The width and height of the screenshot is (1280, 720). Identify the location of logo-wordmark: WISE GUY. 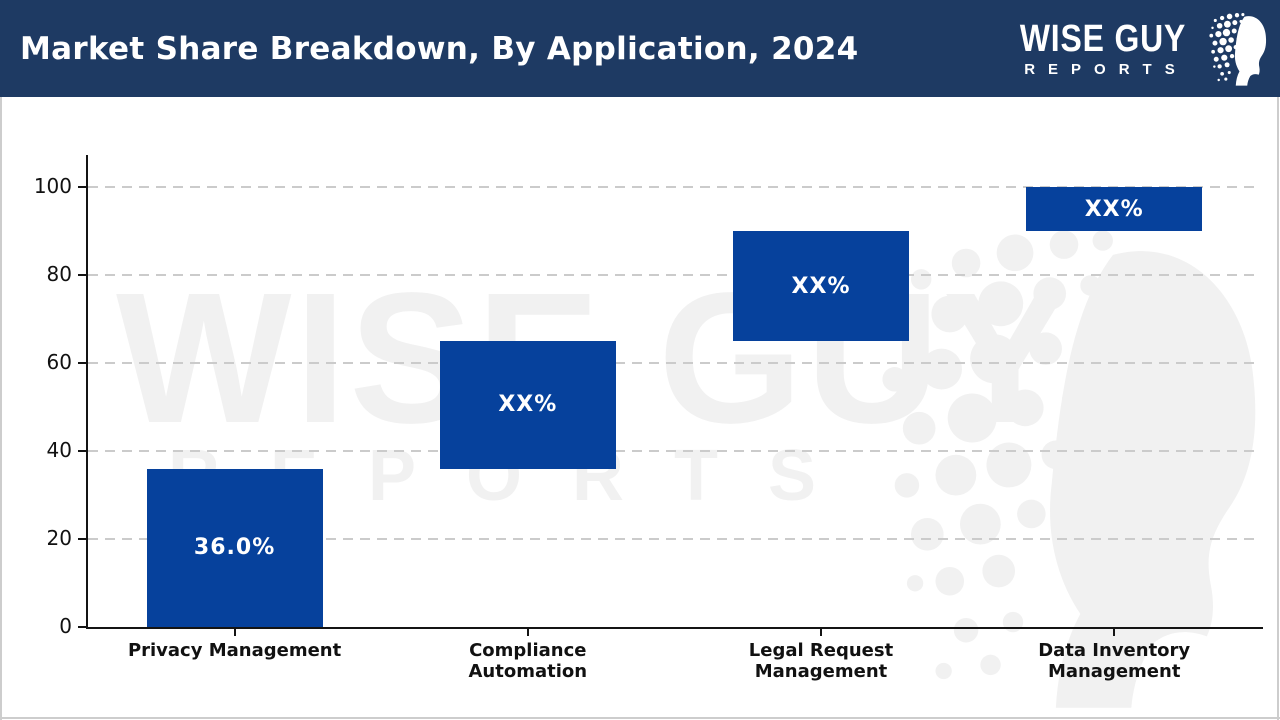
(1103, 39).